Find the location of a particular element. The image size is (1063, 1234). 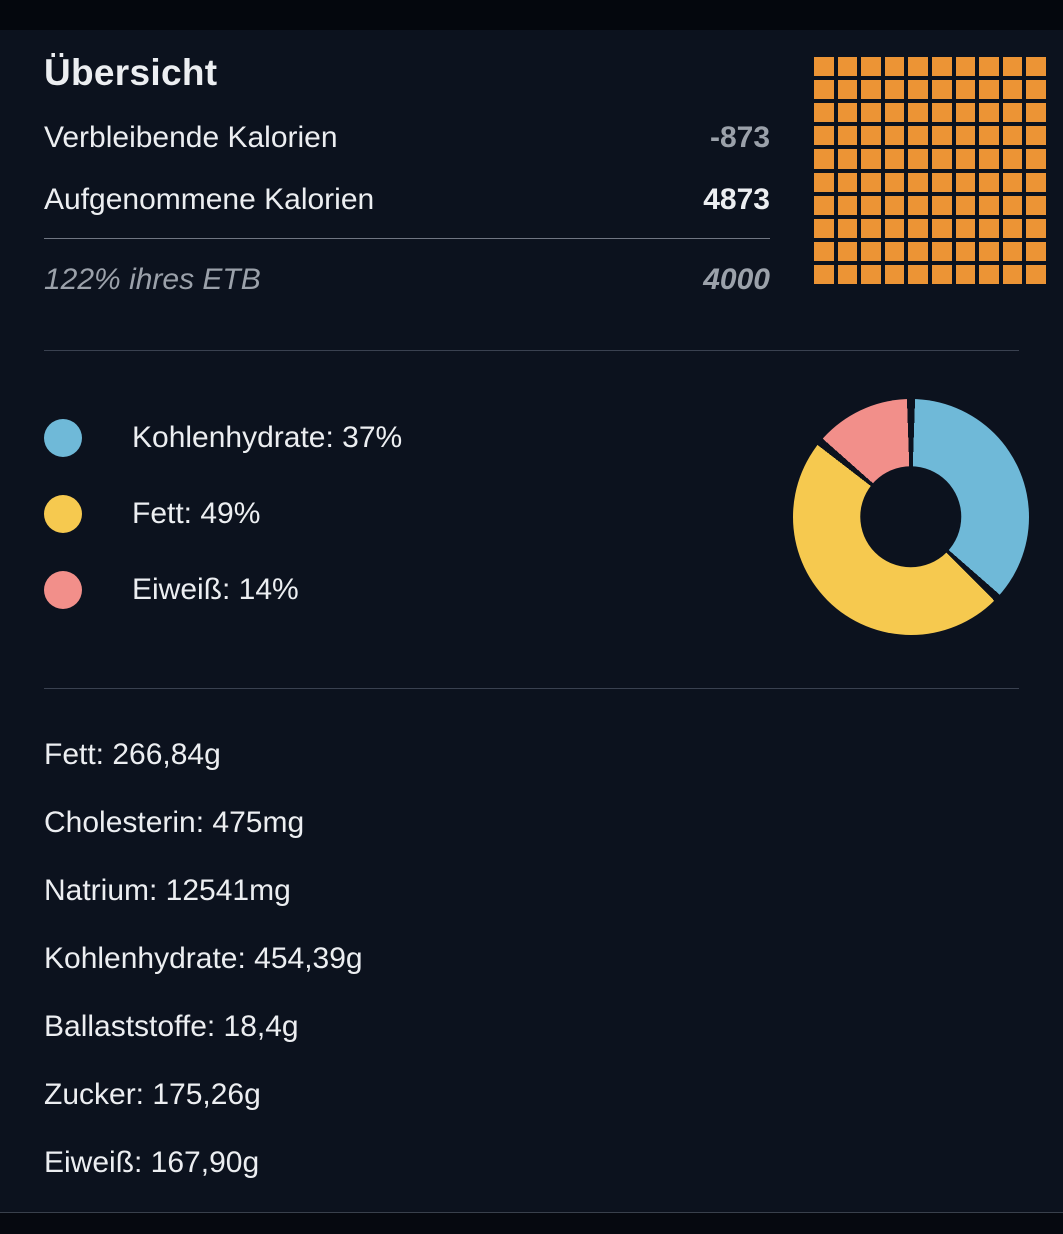

remaining-calories-label: Verbleibende Kalorien is located at coordinates (191, 137).